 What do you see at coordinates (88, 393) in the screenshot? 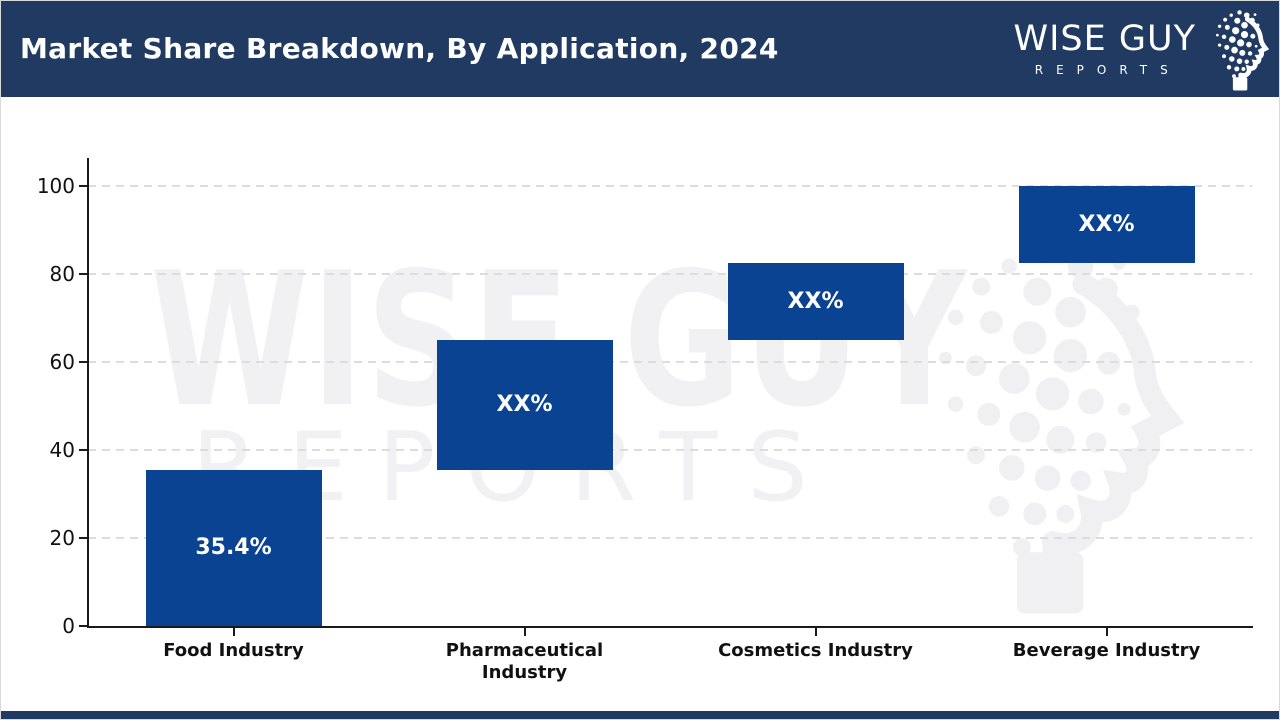
I see `y-axis` at bounding box center [88, 393].